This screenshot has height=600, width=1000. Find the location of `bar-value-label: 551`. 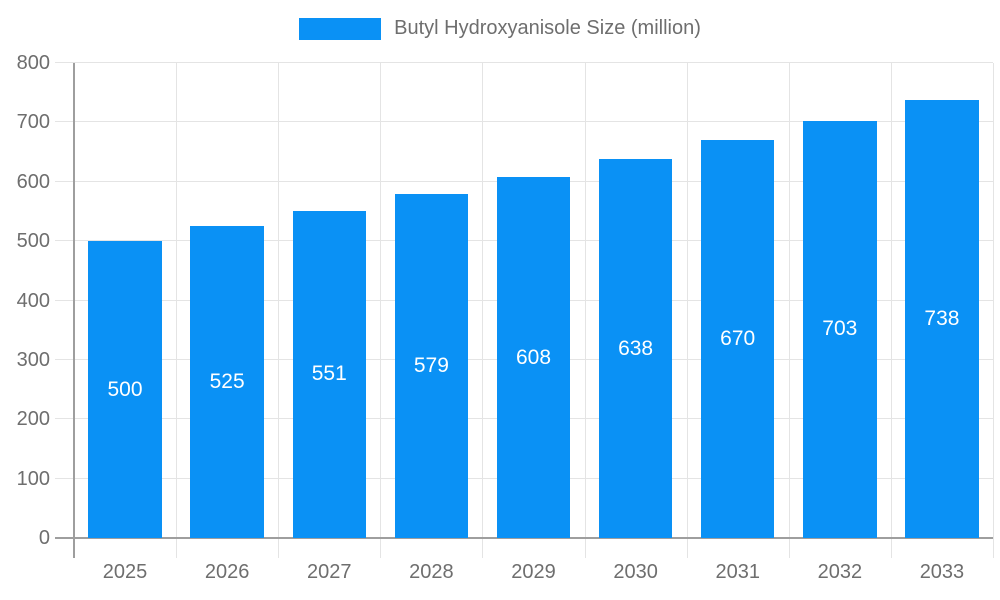

bar-value-label: 551 is located at coordinates (329, 374).